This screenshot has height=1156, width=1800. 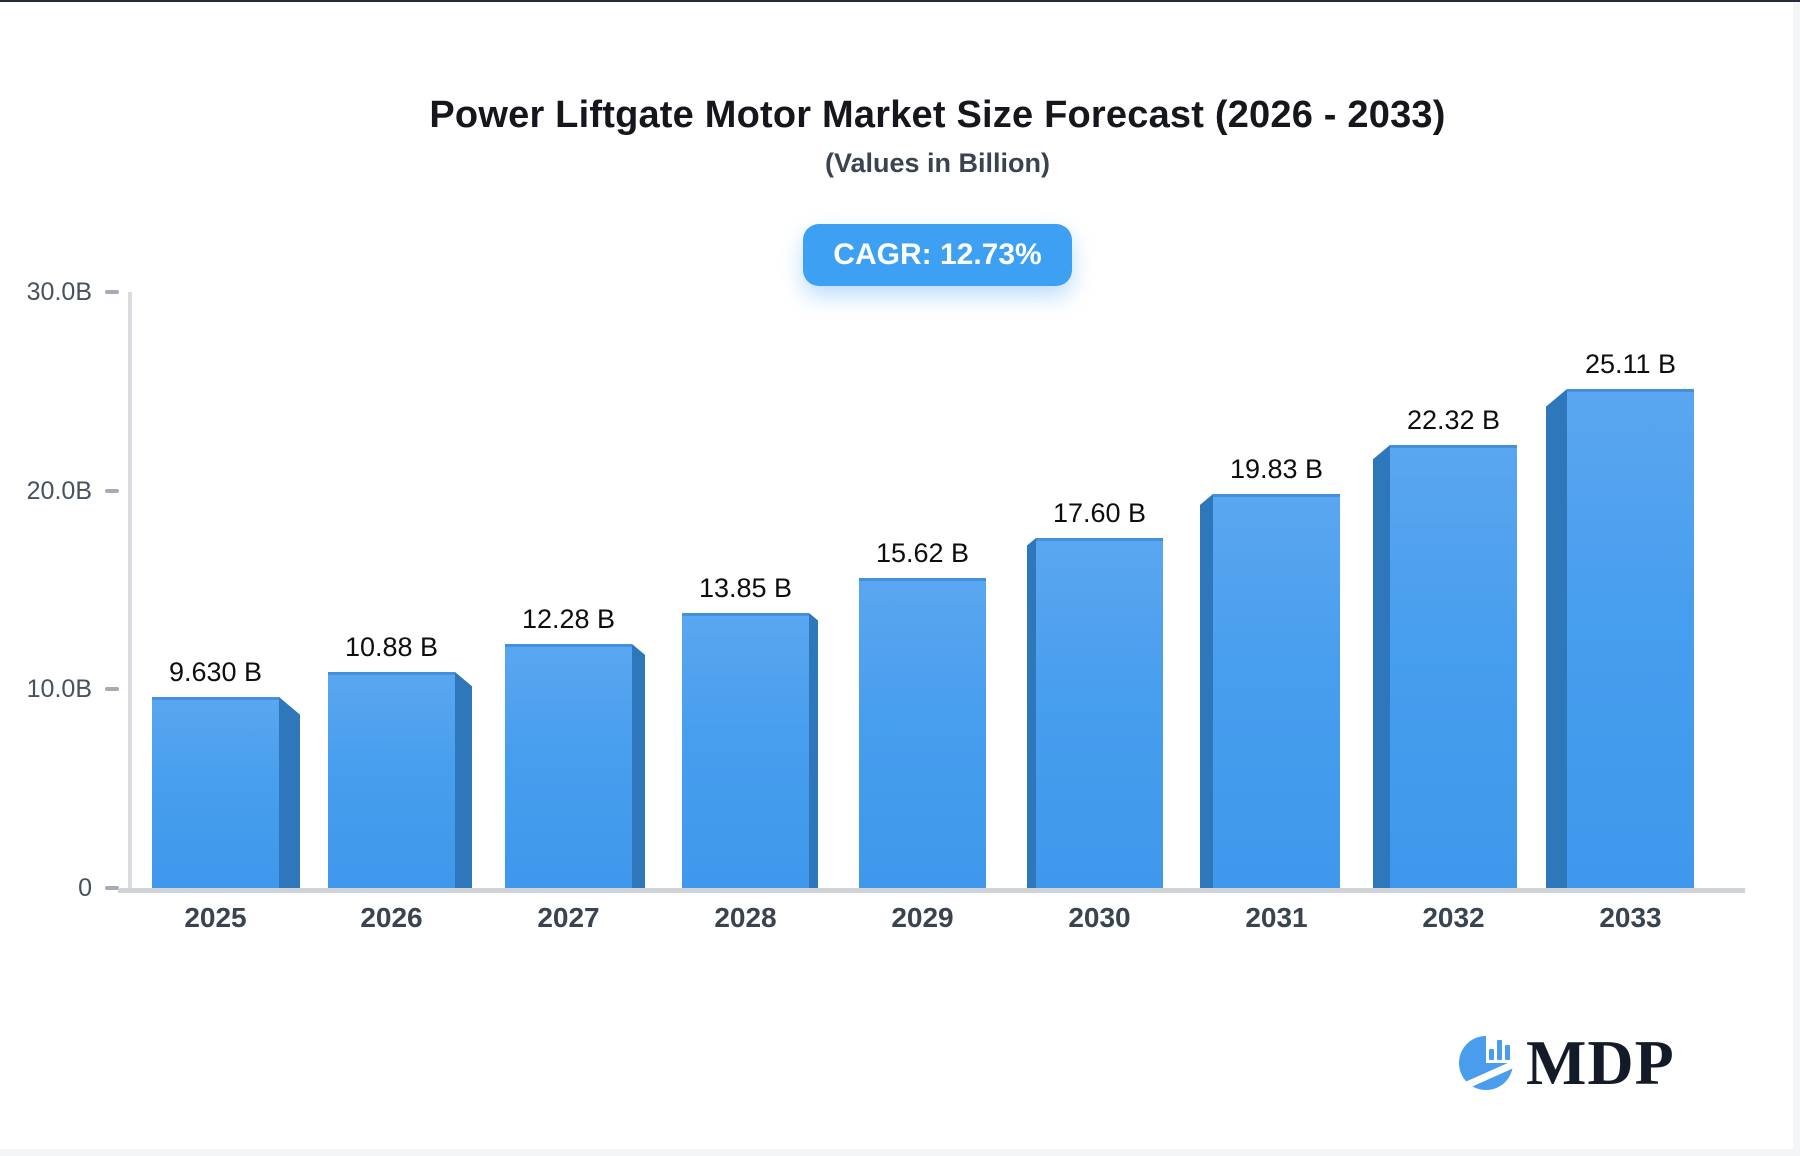 I want to click on bar-value-label: 12.28 B, so click(x=568, y=619).